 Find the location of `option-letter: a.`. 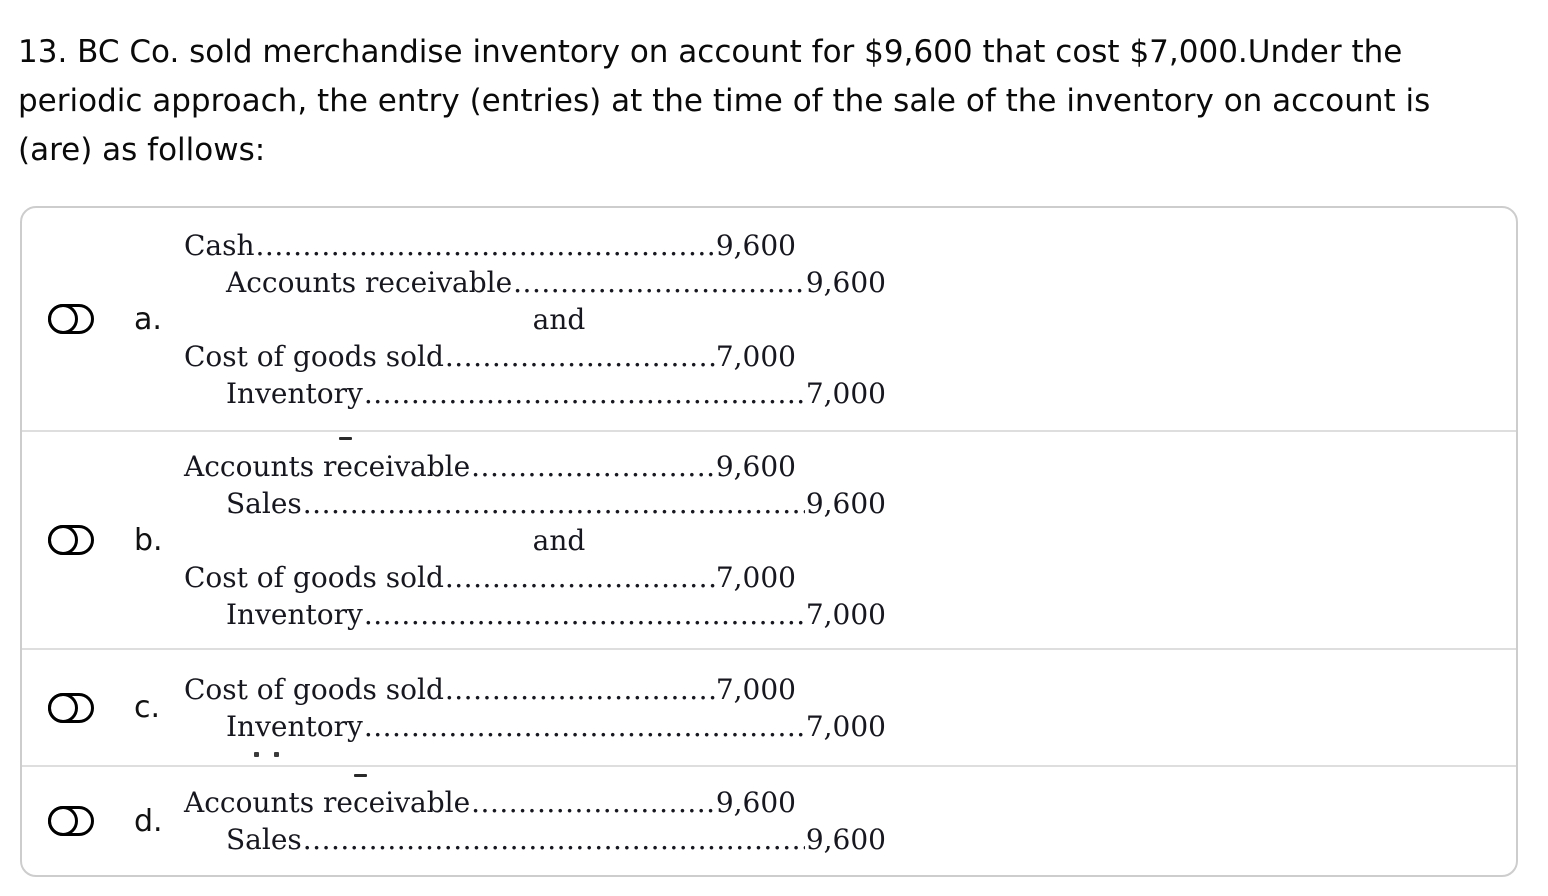

option-letter: a. is located at coordinates (148, 319).